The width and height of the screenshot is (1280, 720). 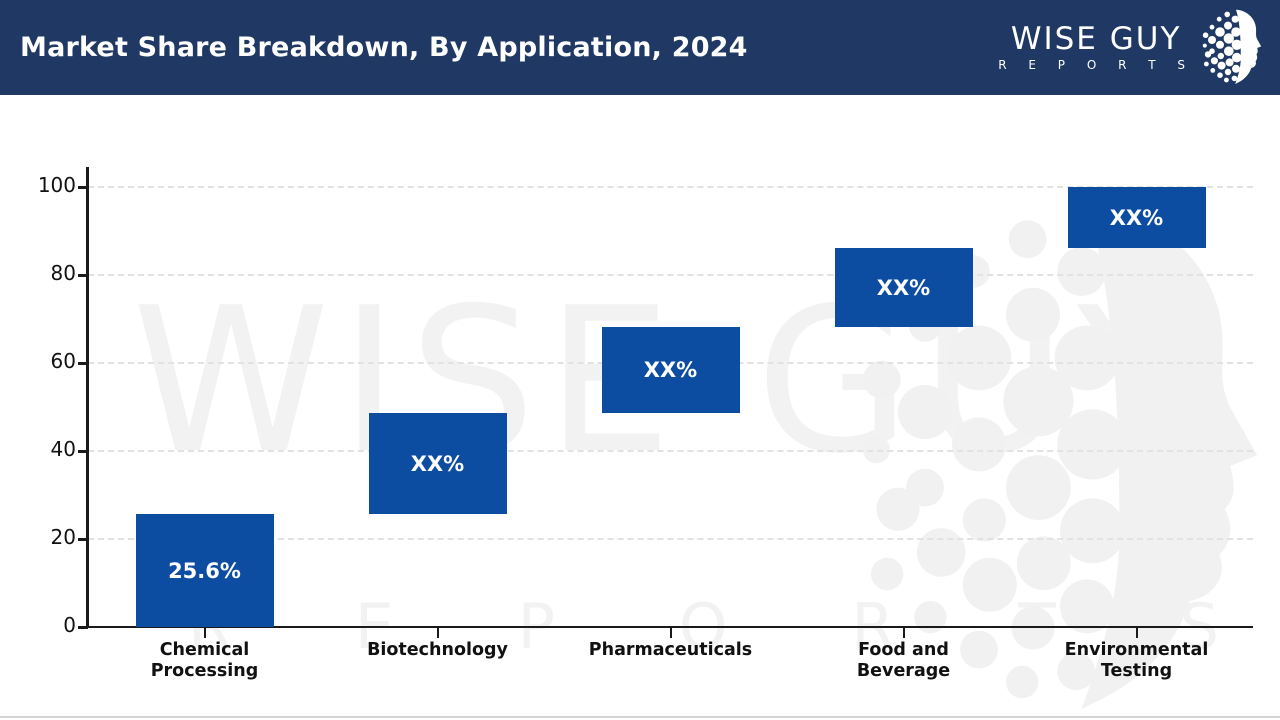 What do you see at coordinates (63, 273) in the screenshot?
I see `y-tick-label: 80` at bounding box center [63, 273].